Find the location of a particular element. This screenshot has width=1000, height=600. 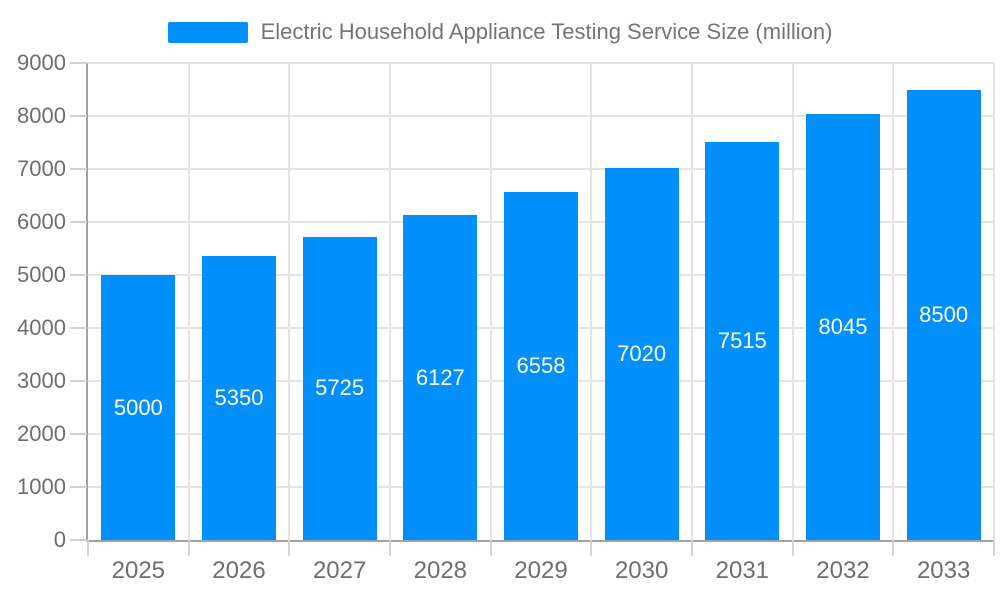

legend-marker-icon is located at coordinates (207, 32).